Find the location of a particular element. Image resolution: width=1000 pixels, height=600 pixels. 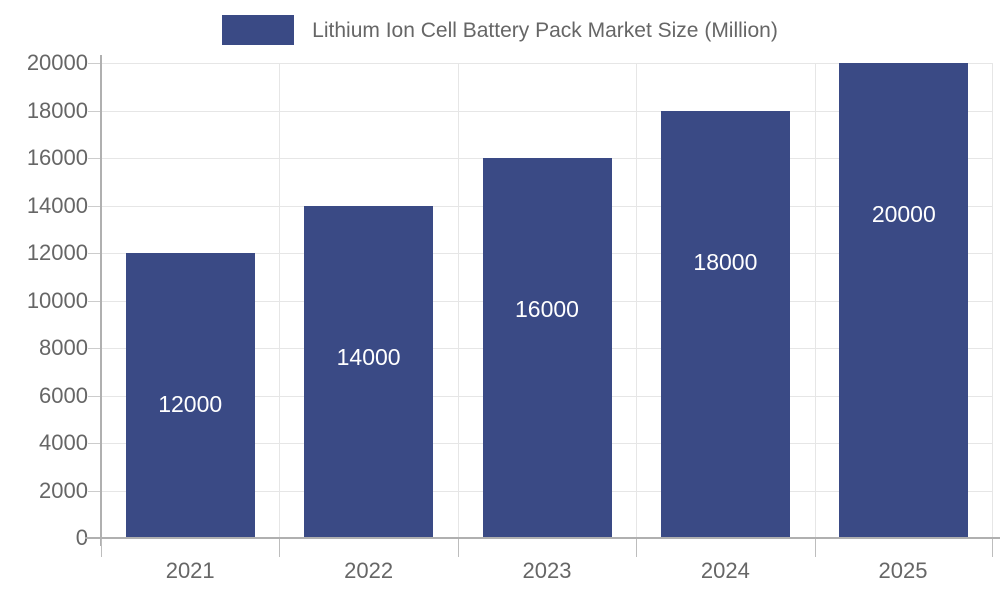

bar-value-label: 14000 is located at coordinates (368, 356).